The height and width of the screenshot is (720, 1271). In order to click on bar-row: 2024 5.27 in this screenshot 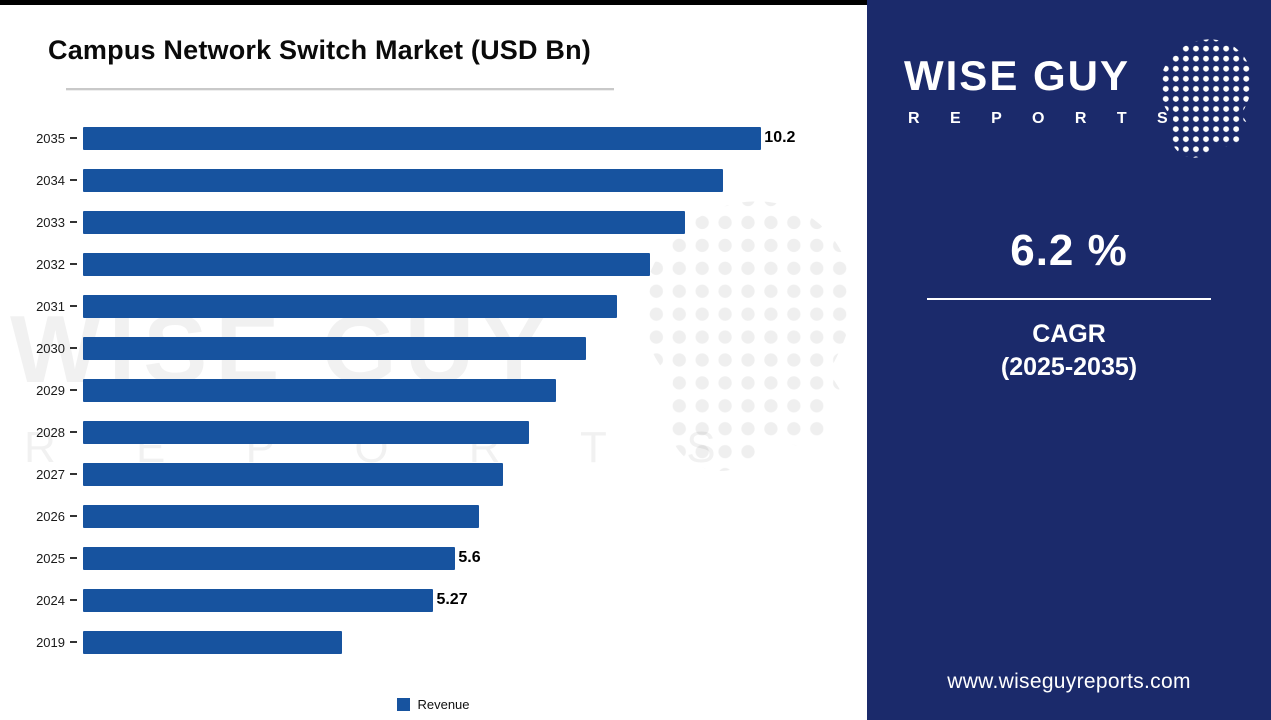, I will do `click(406, 600)`.